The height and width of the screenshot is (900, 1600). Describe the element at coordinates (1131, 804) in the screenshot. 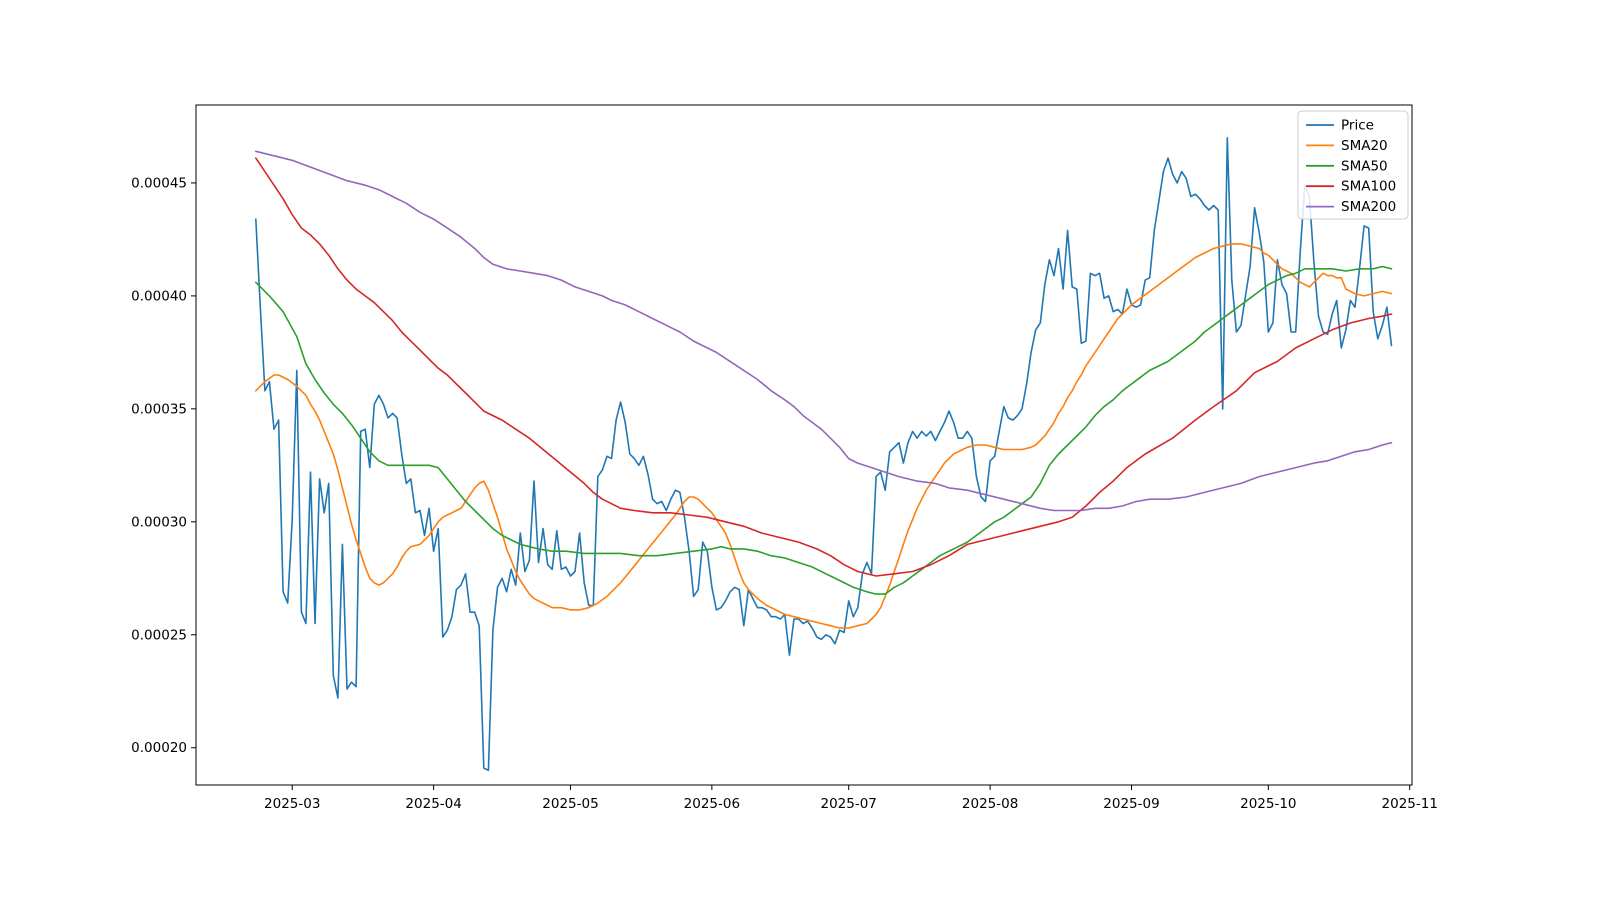

I see `tick-label: 2025-09` at that location.